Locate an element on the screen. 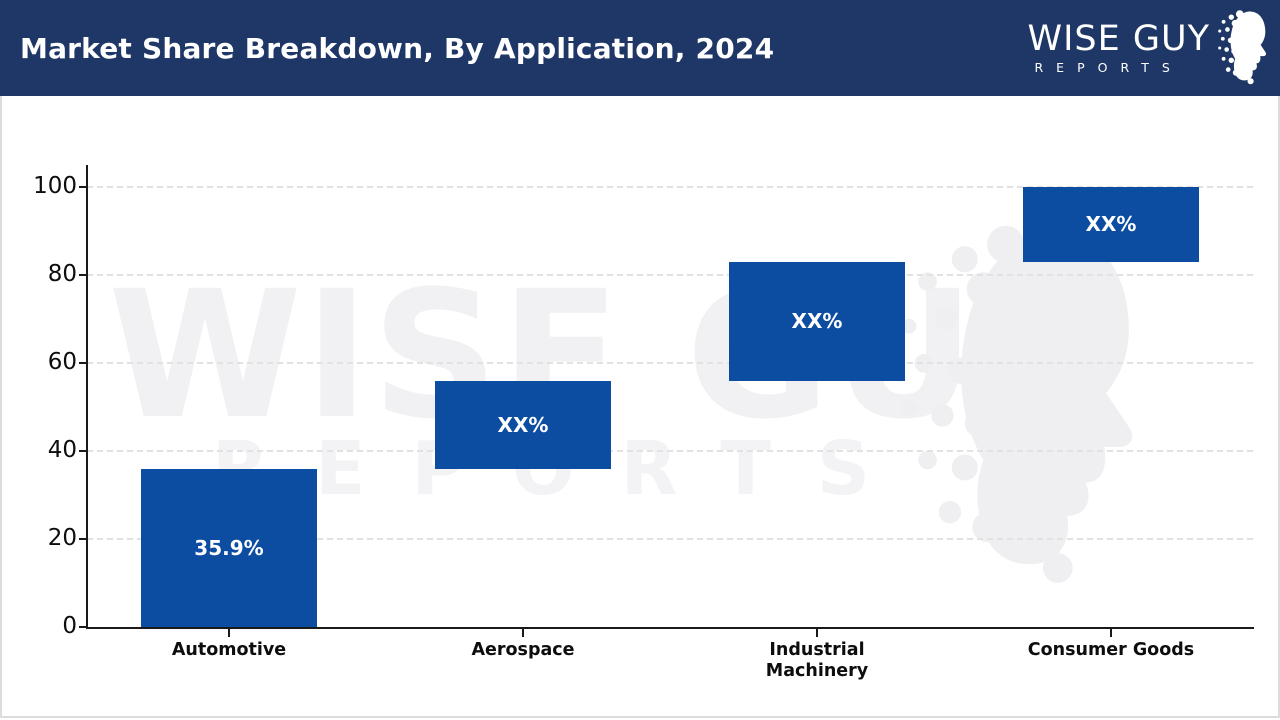 This screenshot has width=1280, height=720. y-tick-label-100: 100 is located at coordinates (55, 186).